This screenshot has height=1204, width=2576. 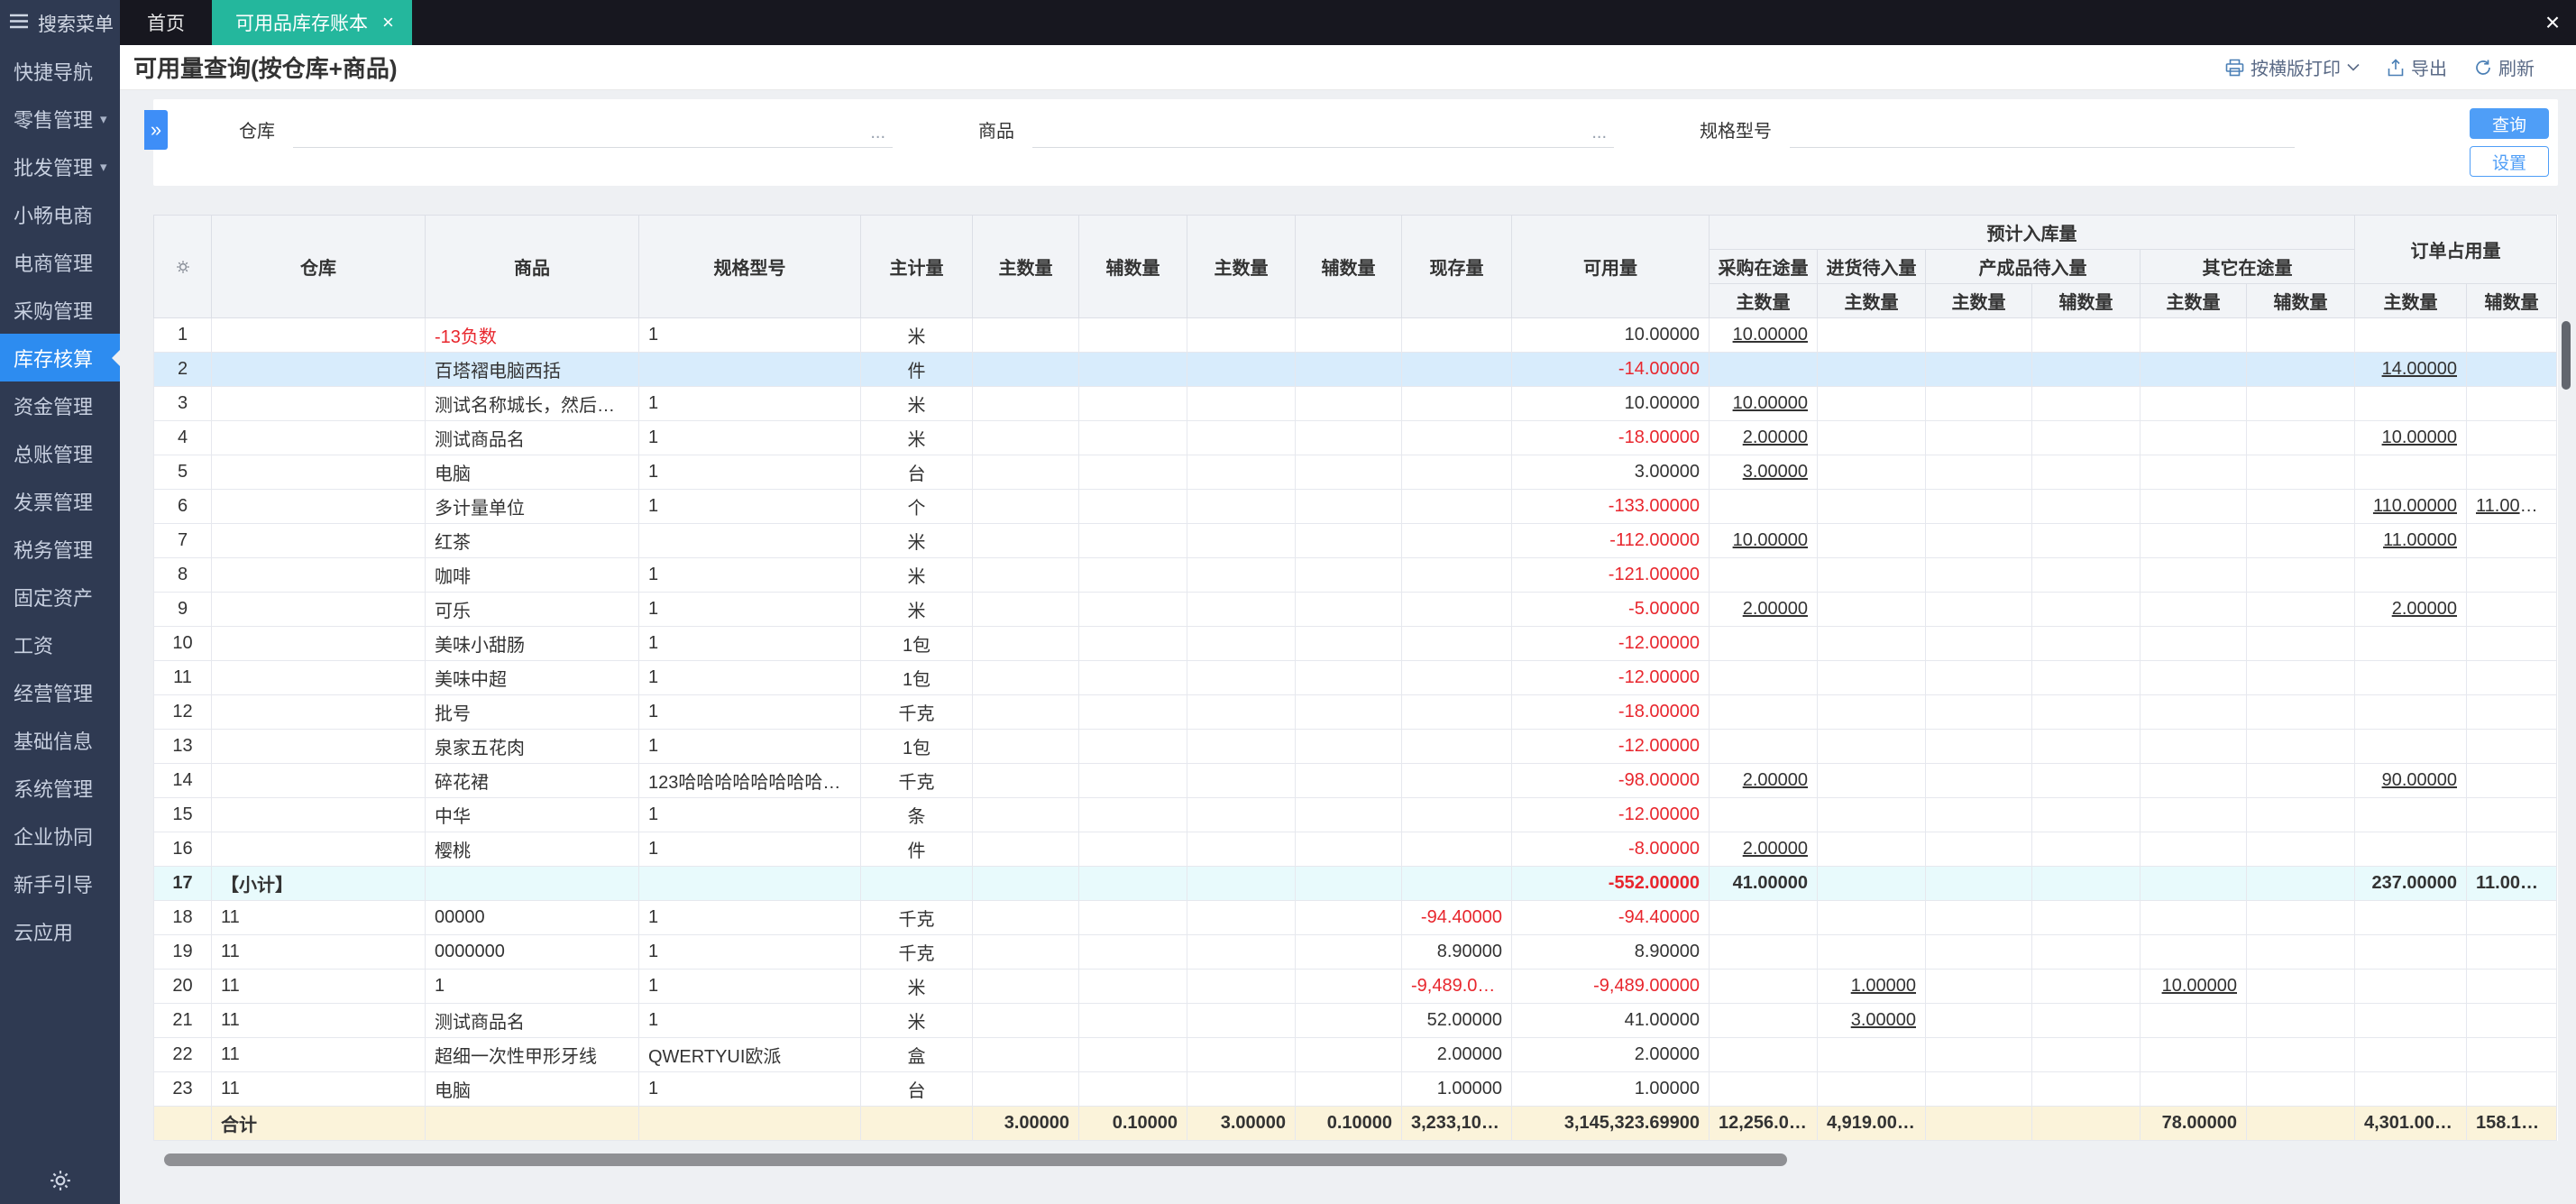 What do you see at coordinates (318, 266) in the screenshot?
I see `header-warehouse: 仓库` at bounding box center [318, 266].